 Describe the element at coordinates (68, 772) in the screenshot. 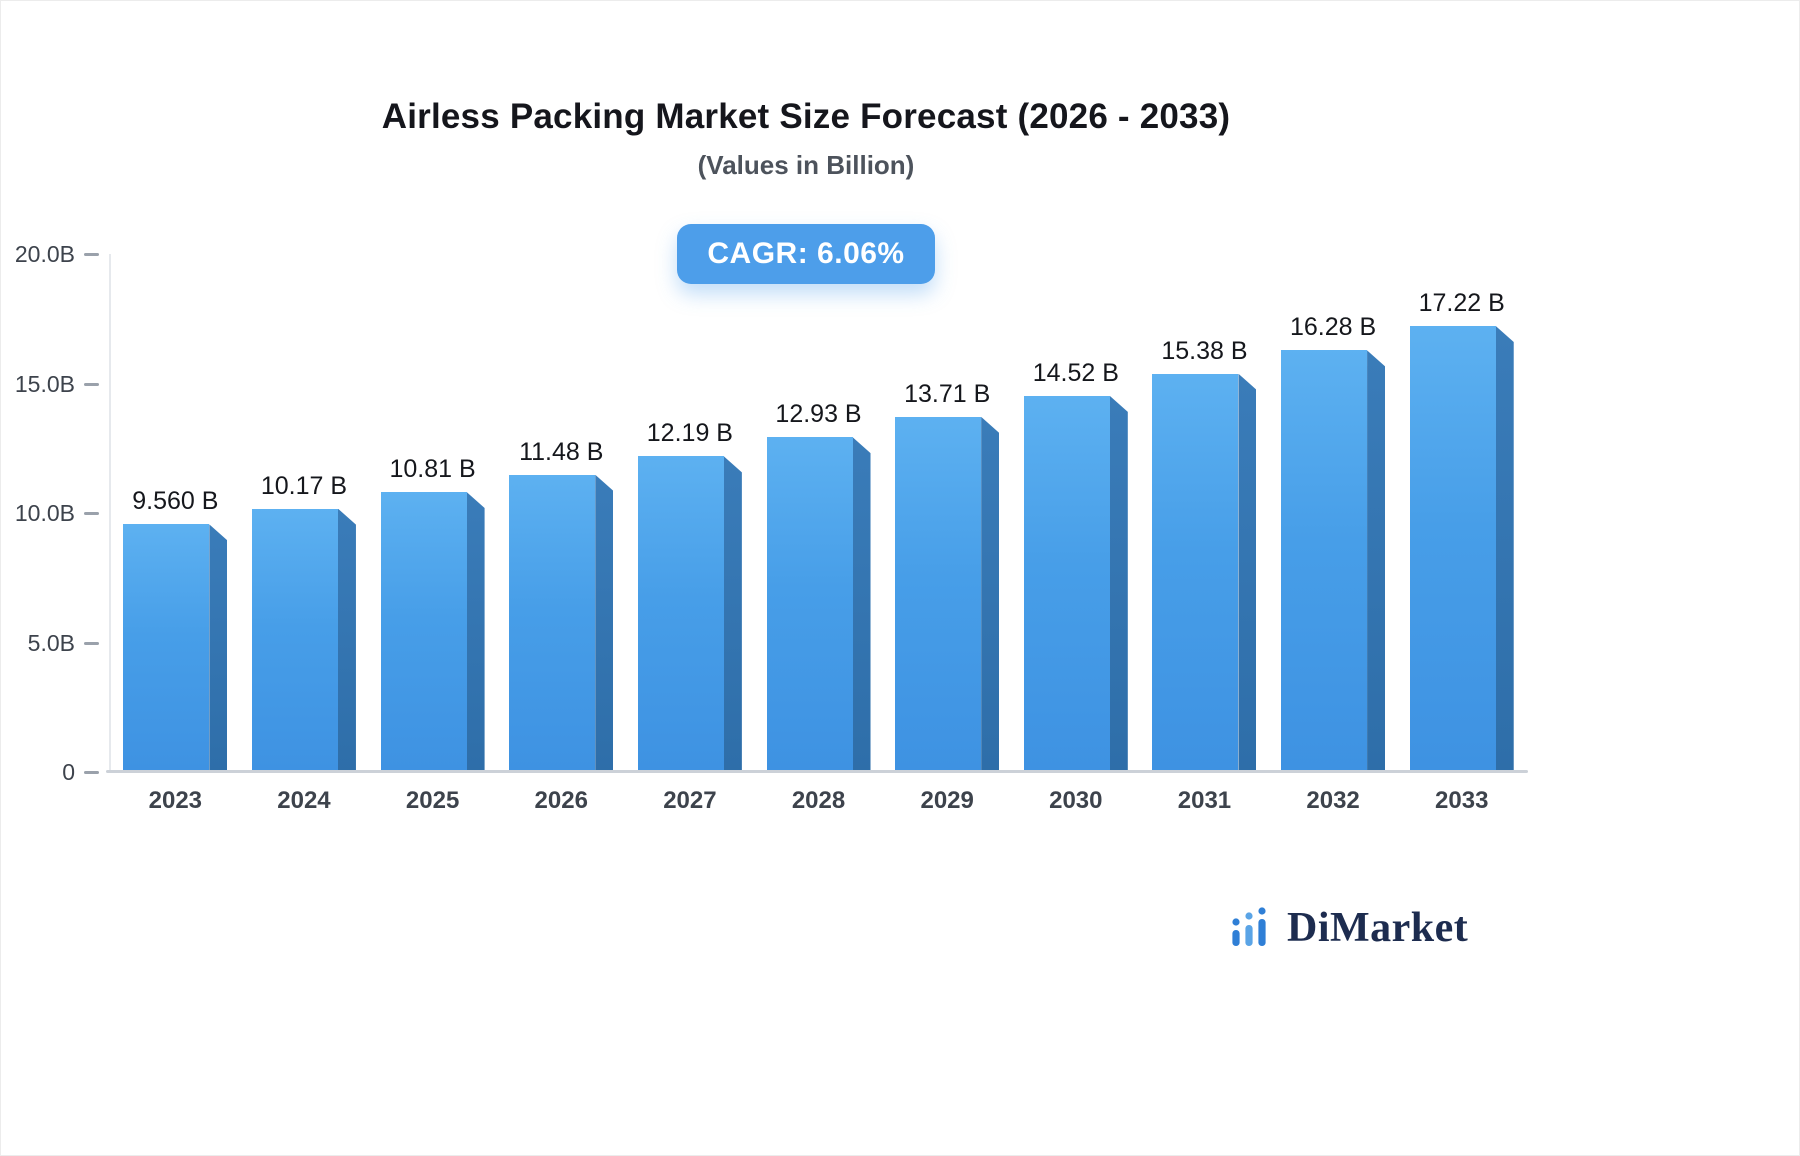

I see `y-axis-label: 0` at that location.